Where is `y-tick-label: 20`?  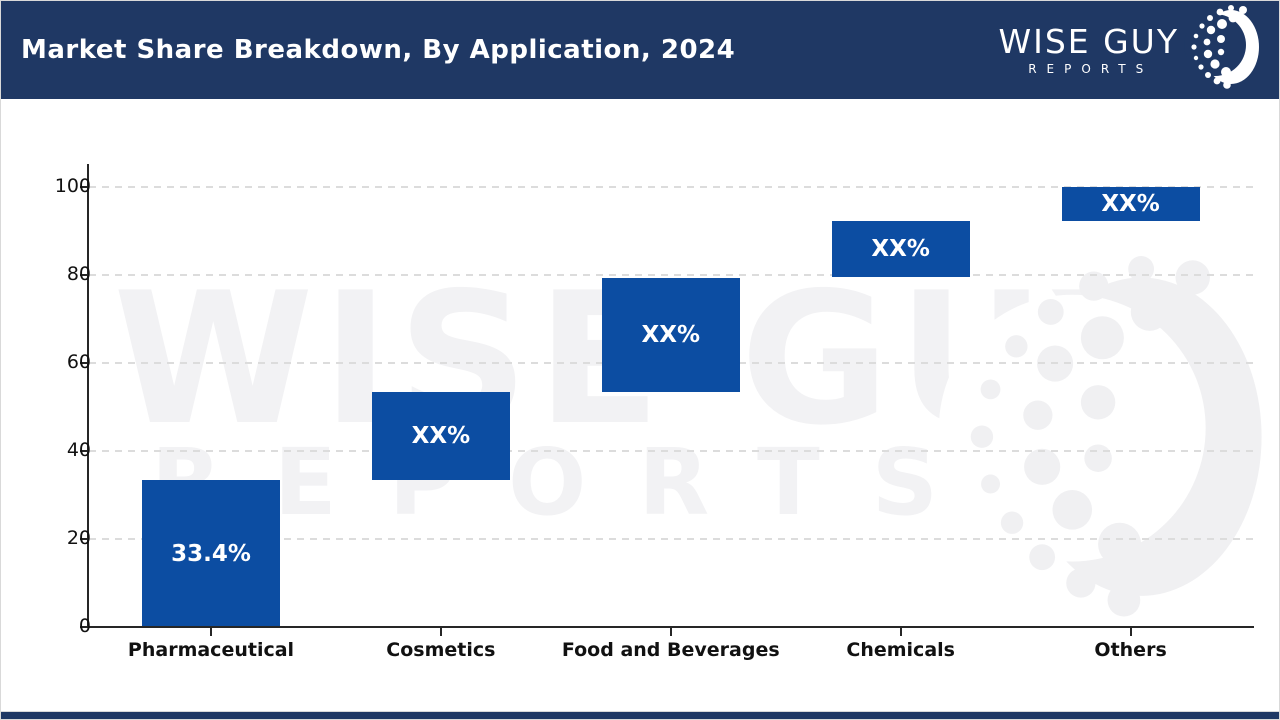
y-tick-label: 20 is located at coordinates (78, 538).